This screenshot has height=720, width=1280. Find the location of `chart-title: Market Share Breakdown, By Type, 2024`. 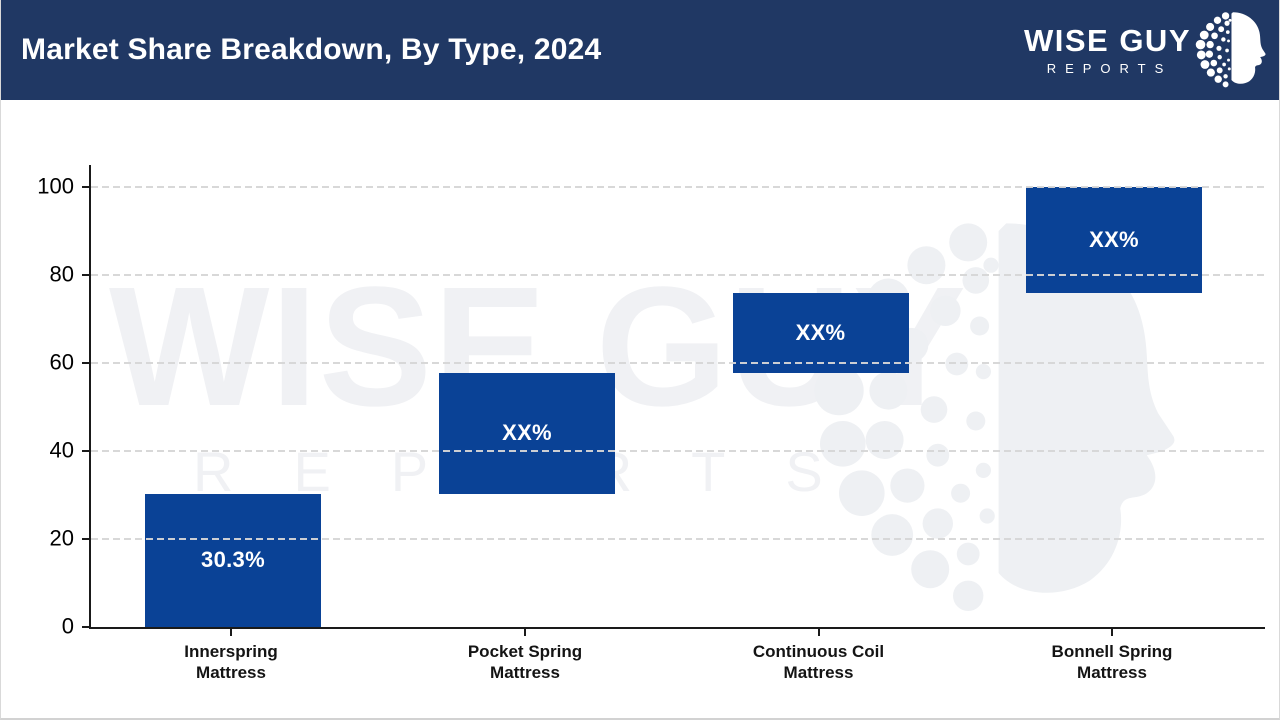

chart-title: Market Share Breakdown, By Type, 2024 is located at coordinates (311, 49).